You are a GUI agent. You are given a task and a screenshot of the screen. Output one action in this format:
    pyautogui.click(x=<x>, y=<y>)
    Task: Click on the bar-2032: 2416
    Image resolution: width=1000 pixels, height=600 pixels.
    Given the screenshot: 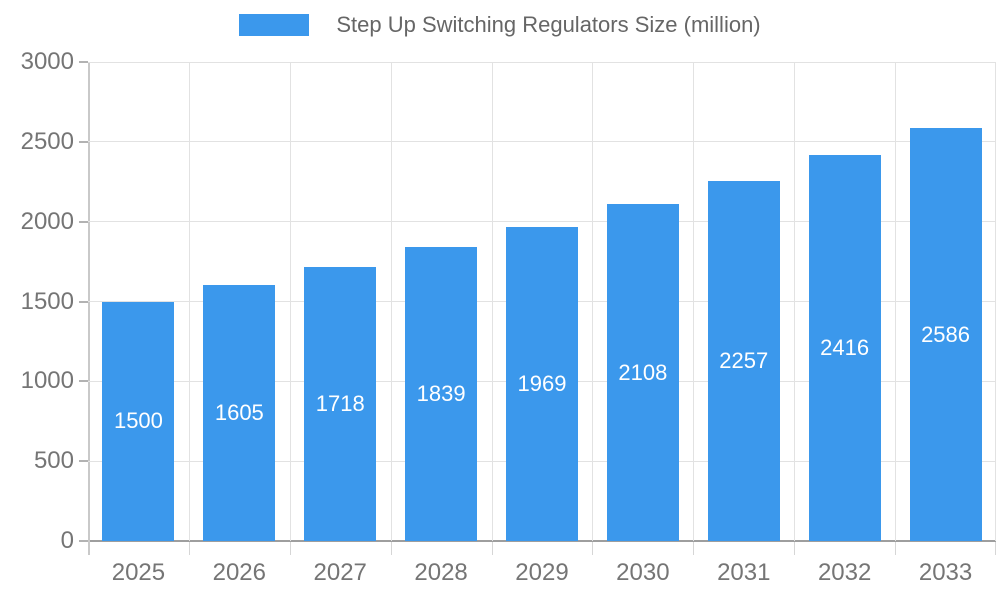 What is the action you would take?
    pyautogui.click(x=844, y=348)
    